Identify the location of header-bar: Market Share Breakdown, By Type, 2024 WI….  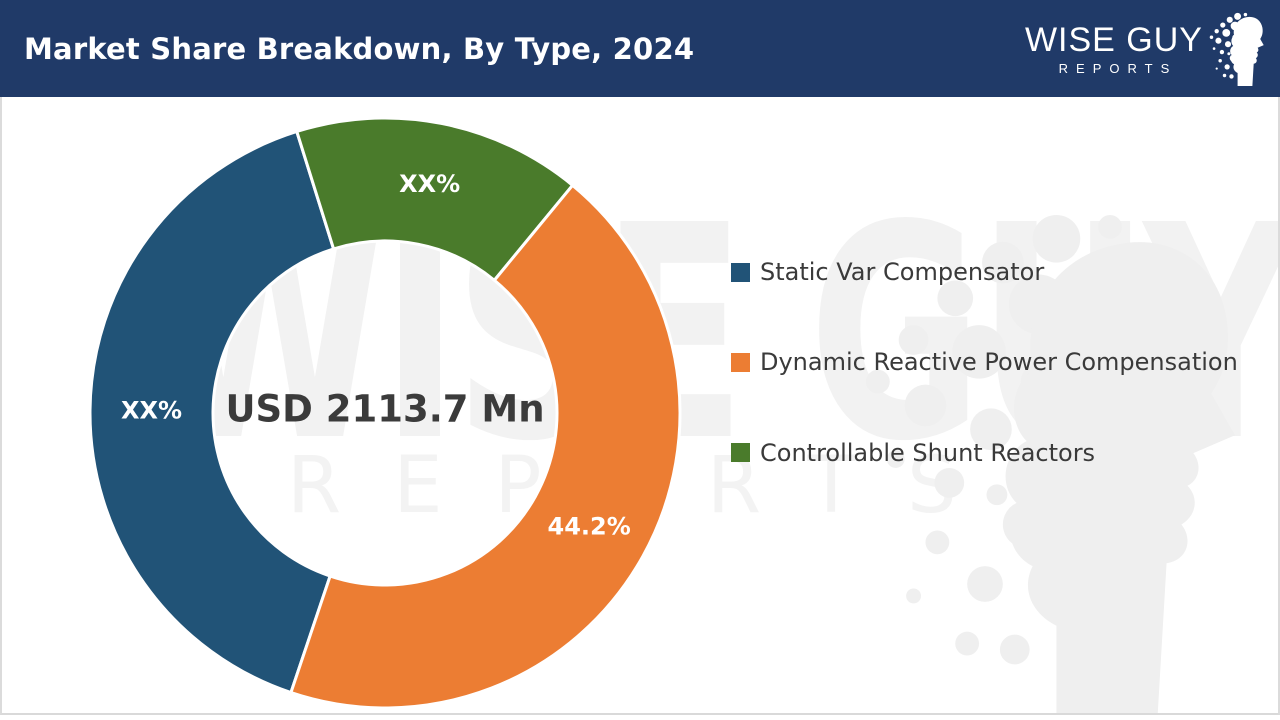
(640, 48).